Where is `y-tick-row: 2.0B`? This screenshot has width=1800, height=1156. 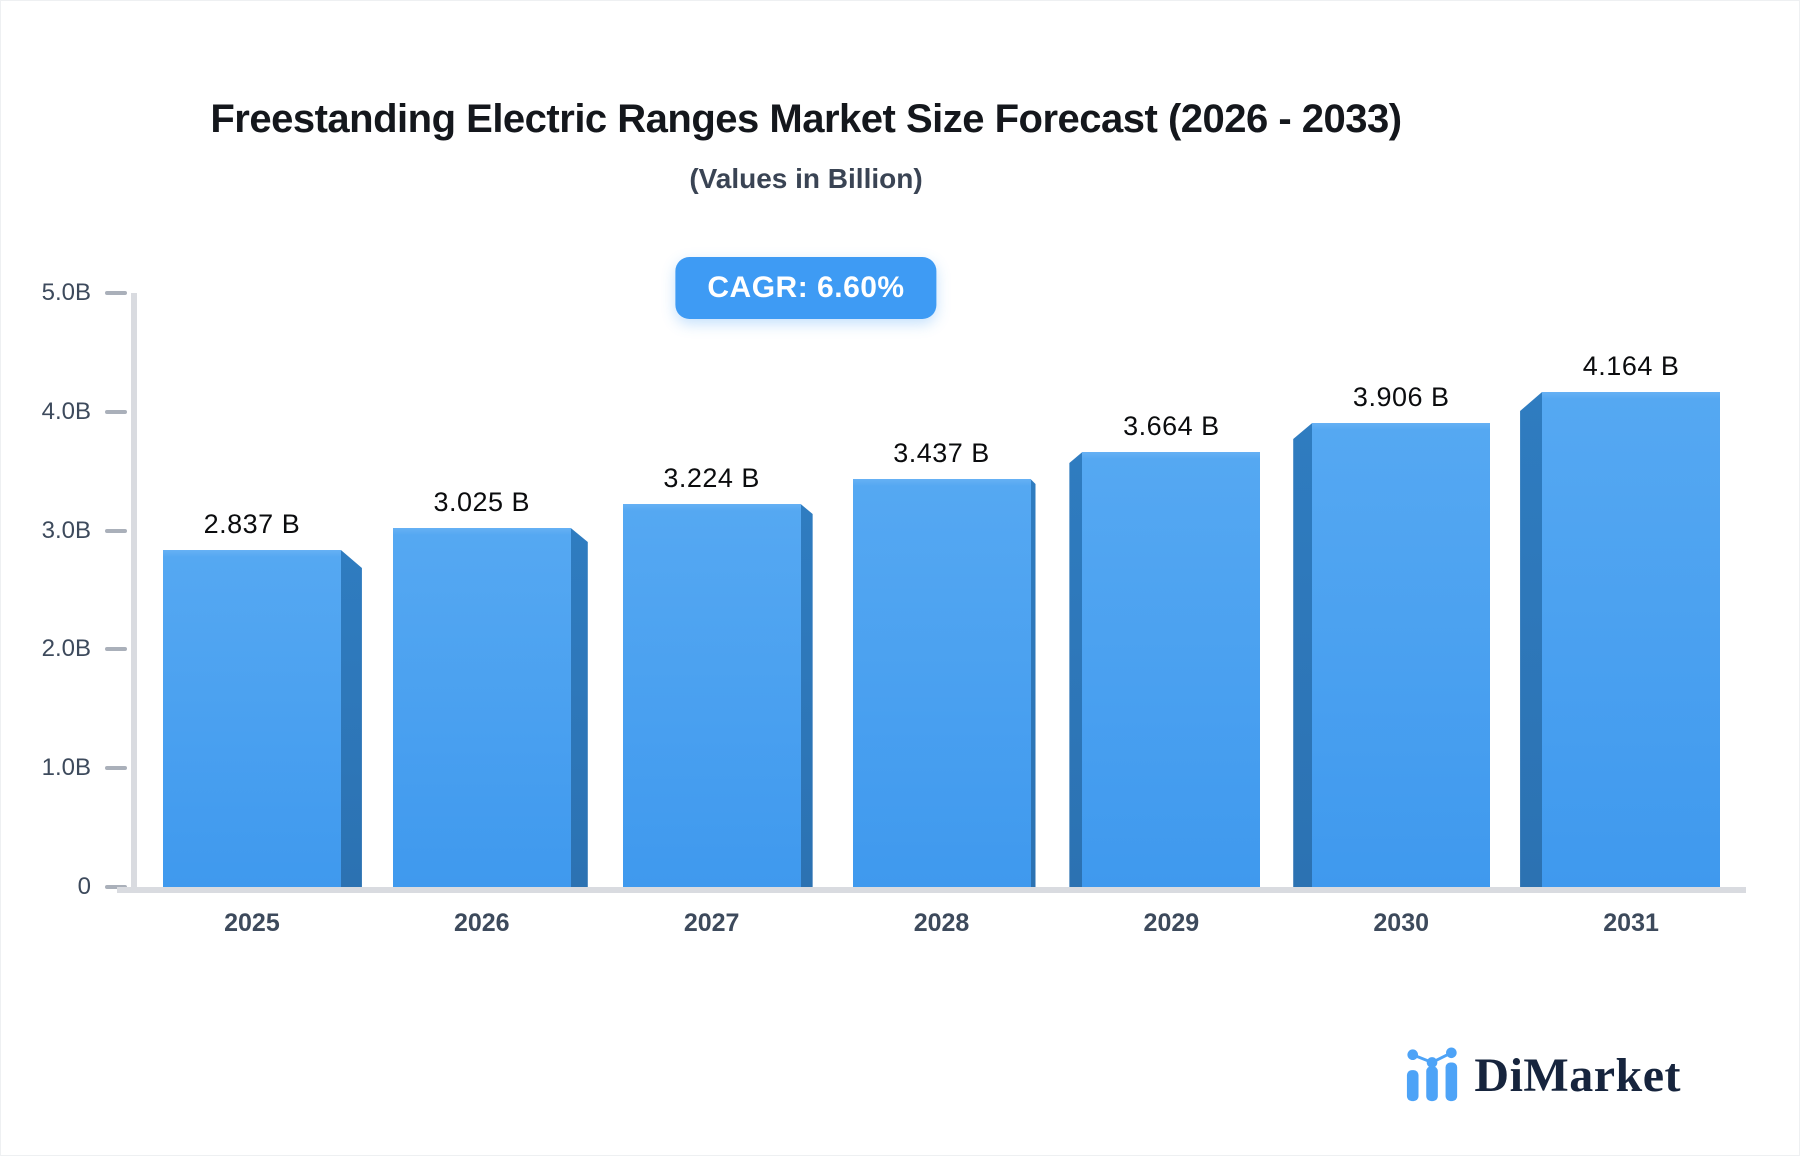
y-tick-row: 2.0B is located at coordinates (84, 649).